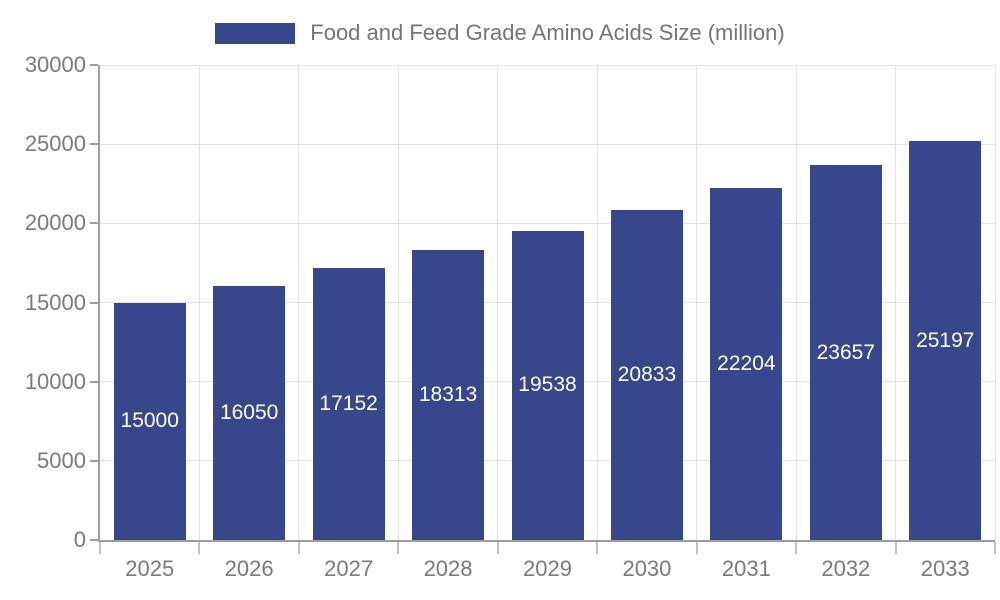 This screenshot has height=600, width=1000. I want to click on x-tick-label: 2027, so click(349, 568).